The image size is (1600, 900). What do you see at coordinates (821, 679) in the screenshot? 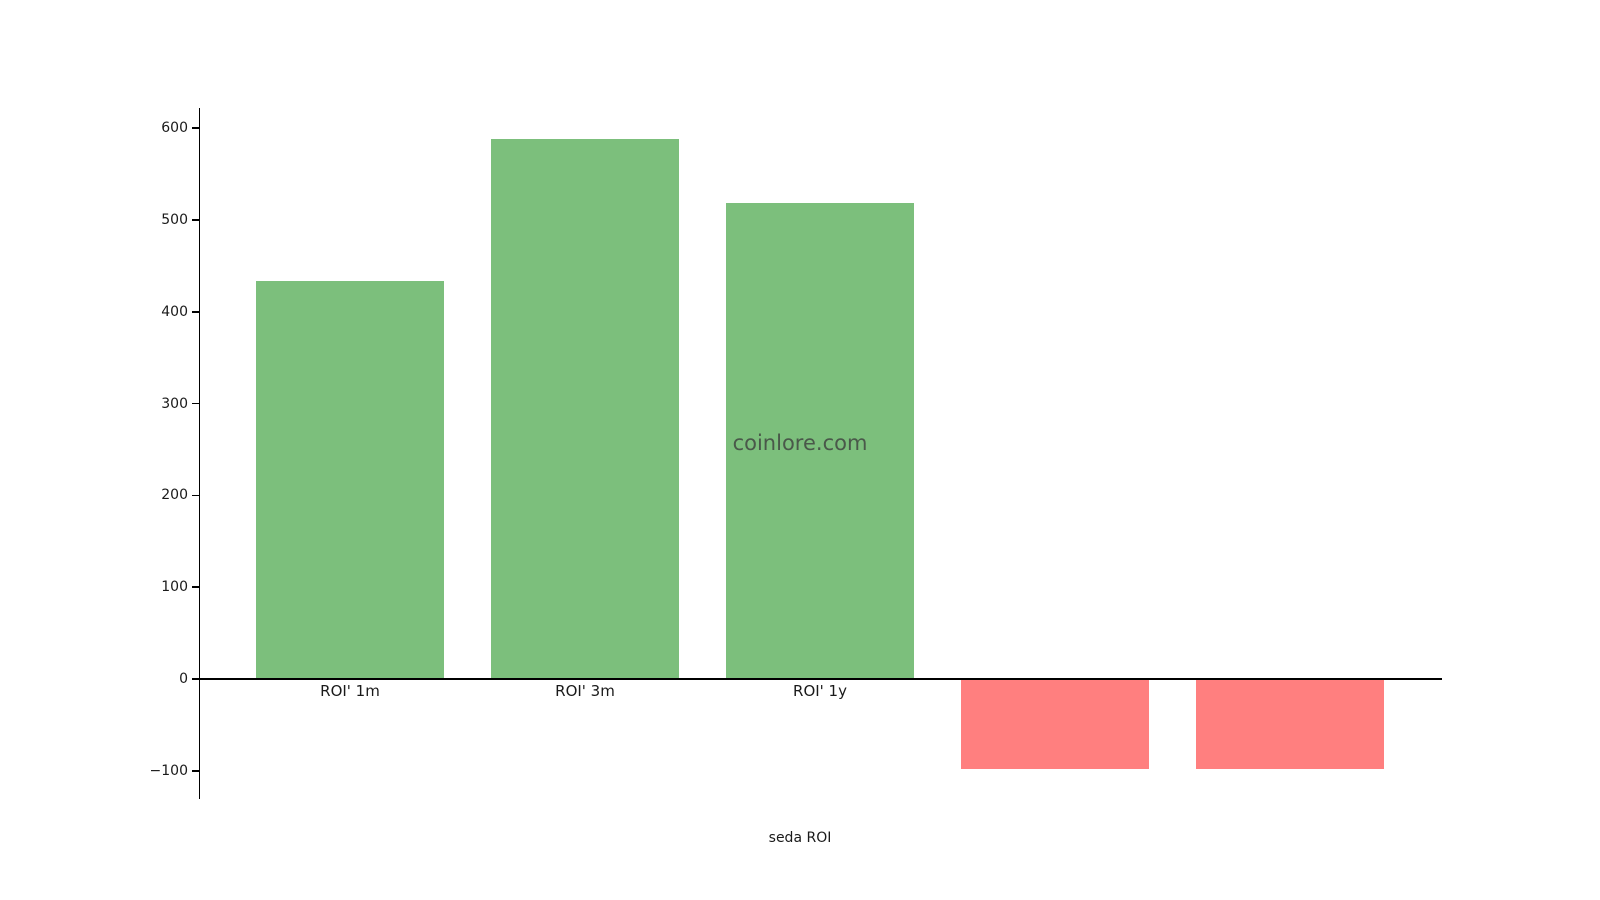
I see `x-axis-spine` at bounding box center [821, 679].